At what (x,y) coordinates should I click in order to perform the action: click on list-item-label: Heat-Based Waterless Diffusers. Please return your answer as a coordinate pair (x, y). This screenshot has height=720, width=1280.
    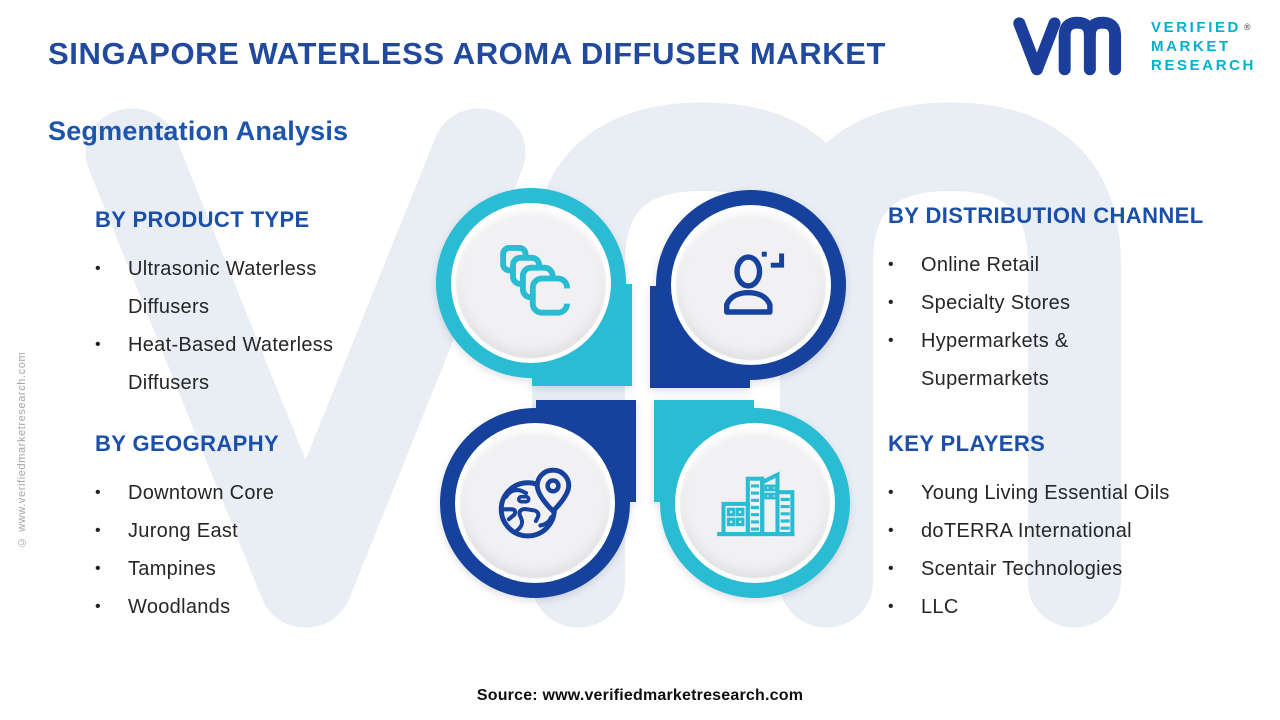
    Looking at the image, I should click on (231, 364).